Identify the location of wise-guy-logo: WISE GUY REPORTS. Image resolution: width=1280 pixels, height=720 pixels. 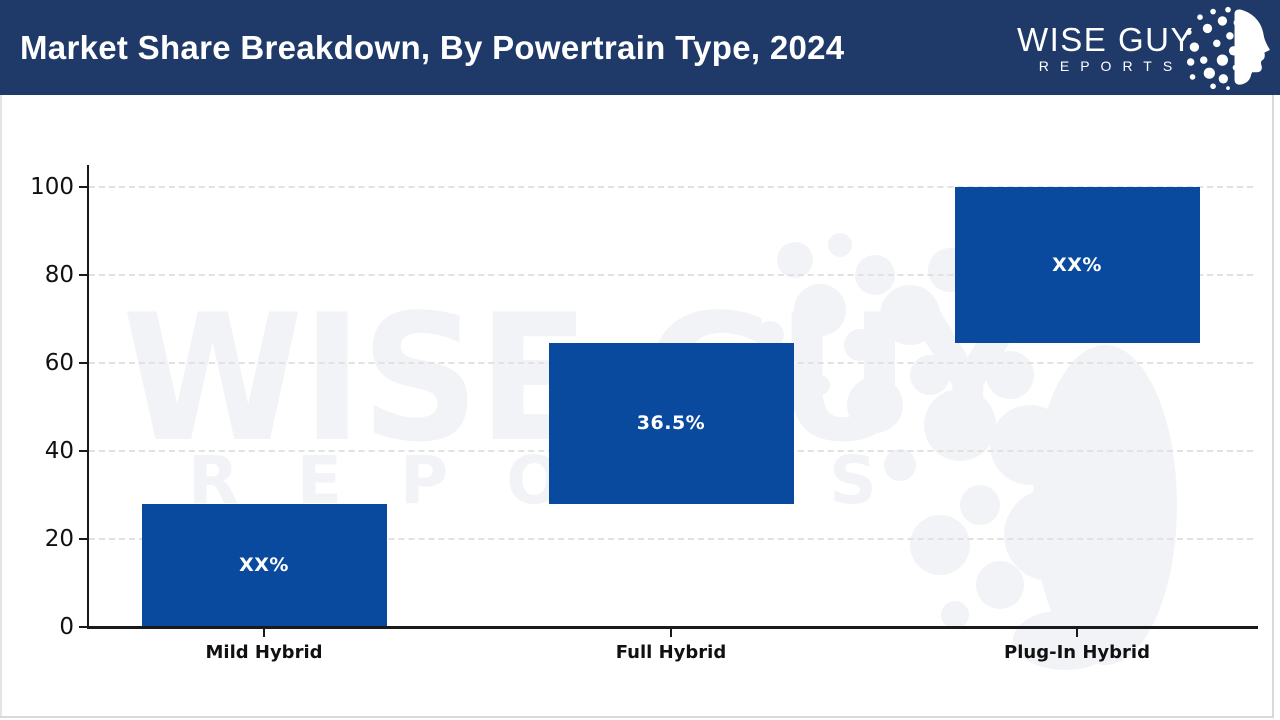
(1146, 48).